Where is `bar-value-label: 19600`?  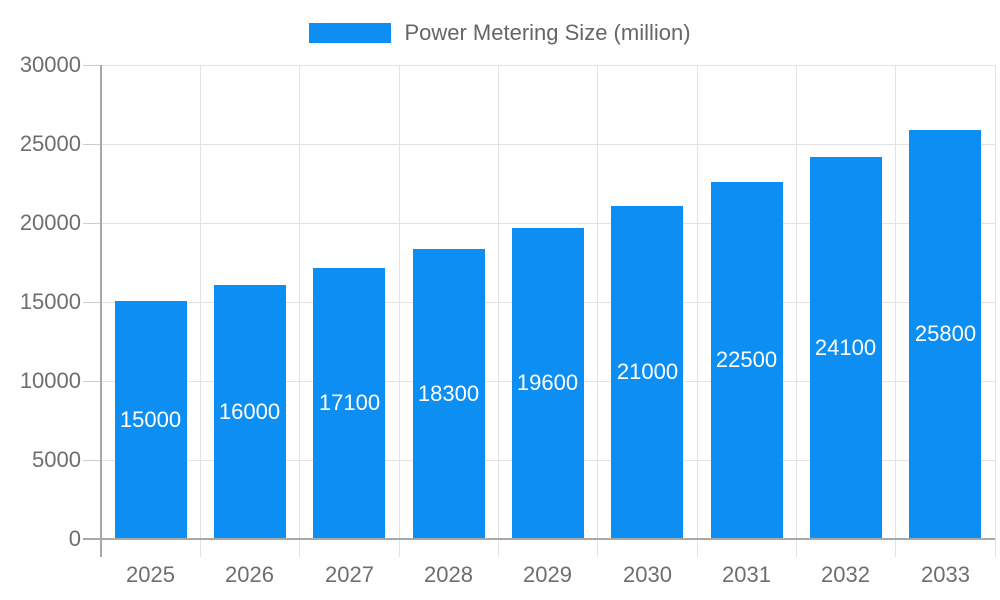 bar-value-label: 19600 is located at coordinates (547, 382).